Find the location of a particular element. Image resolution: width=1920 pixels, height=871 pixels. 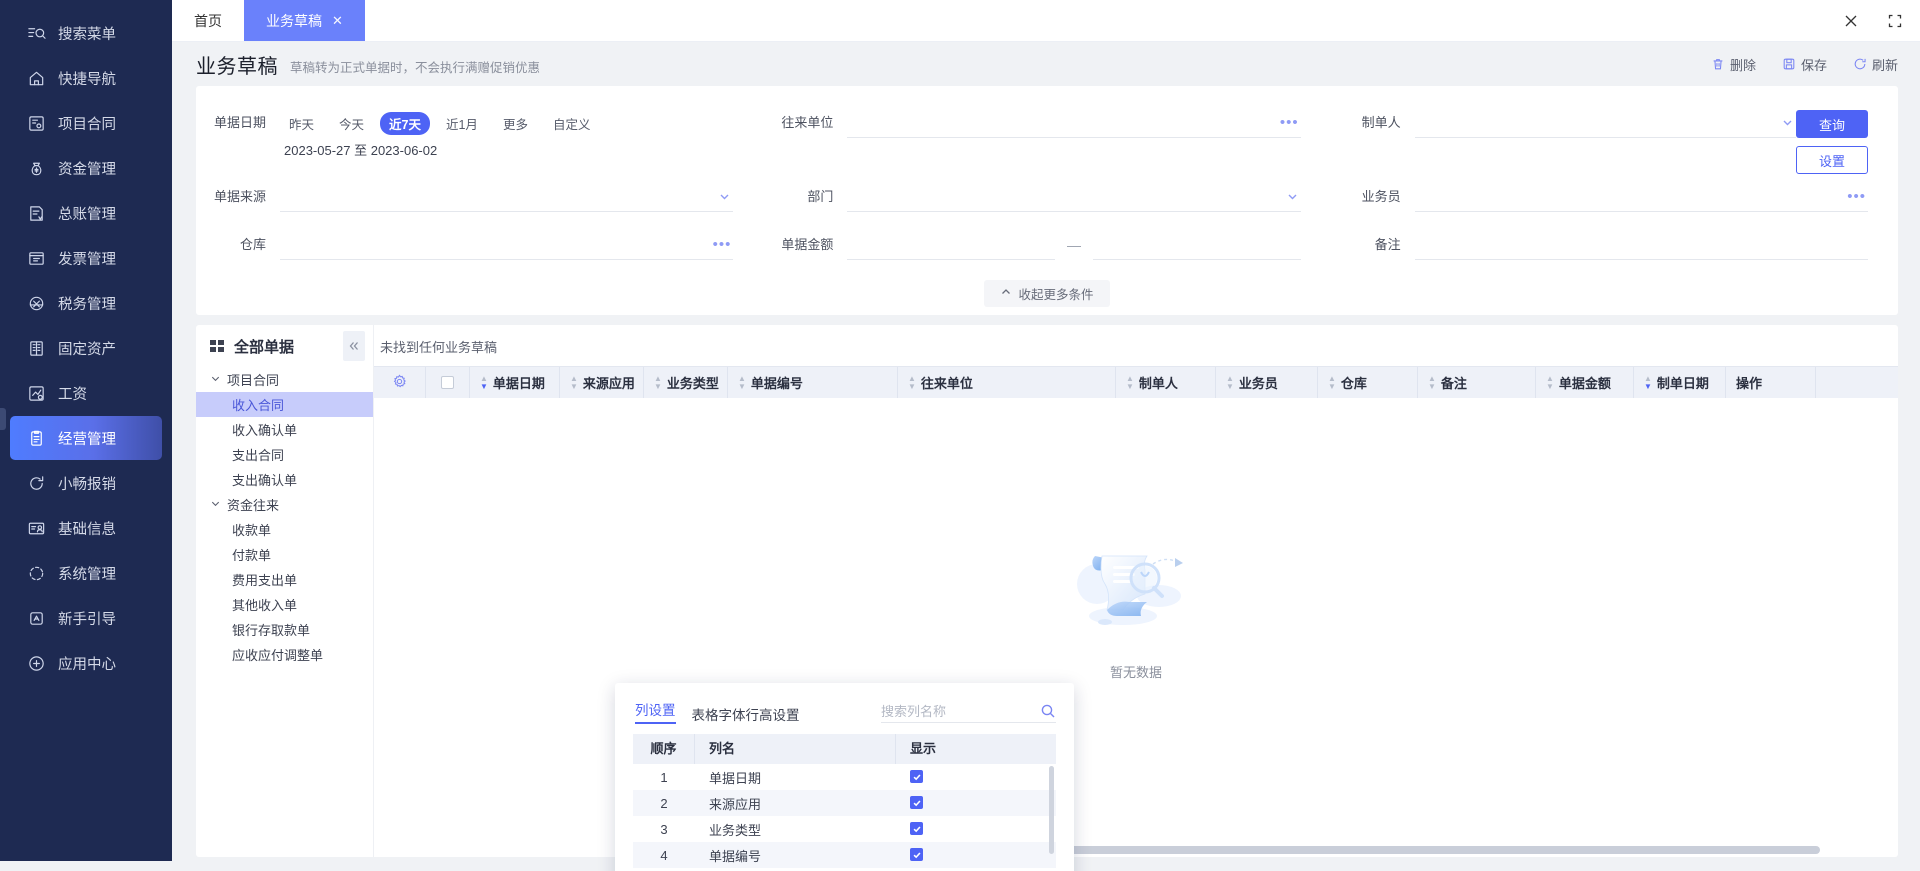

warehouse-input: ••• is located at coordinates (507, 245).